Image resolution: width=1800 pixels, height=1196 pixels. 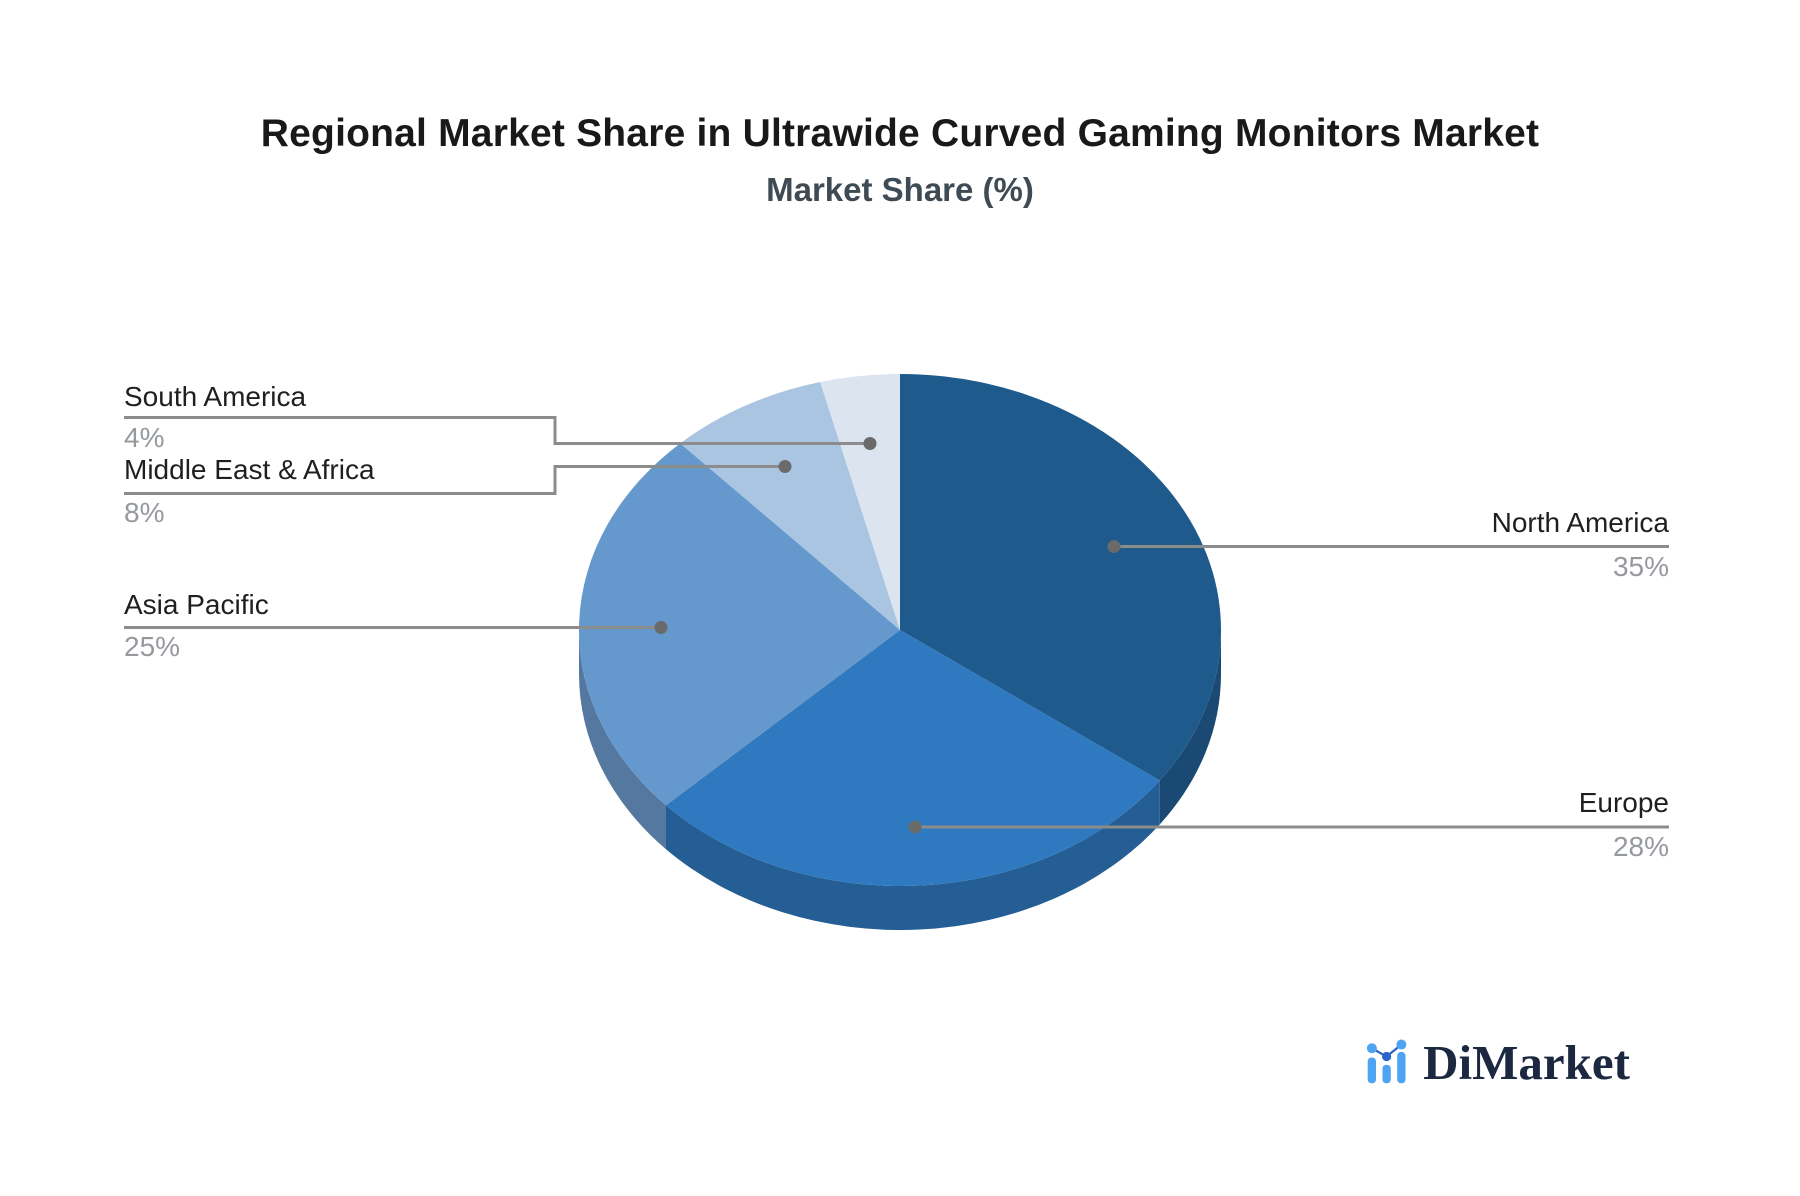 I want to click on pie-slice-north-america, so click(x=1060, y=577).